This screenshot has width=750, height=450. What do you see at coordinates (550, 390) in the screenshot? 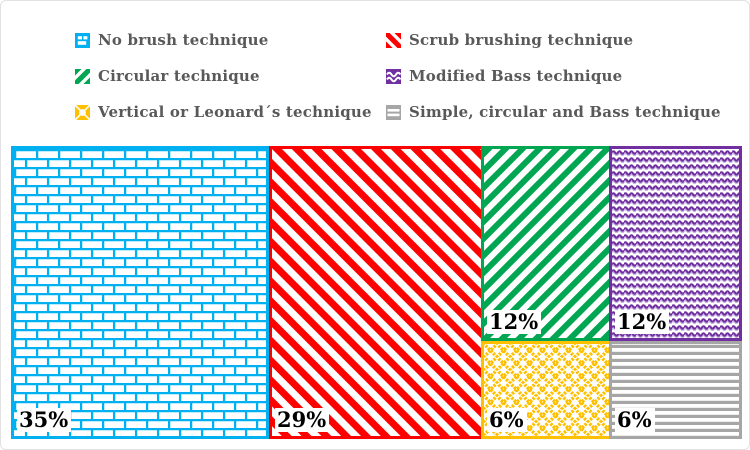
I see `treemap-block-vertical-leonard: 6%` at bounding box center [550, 390].